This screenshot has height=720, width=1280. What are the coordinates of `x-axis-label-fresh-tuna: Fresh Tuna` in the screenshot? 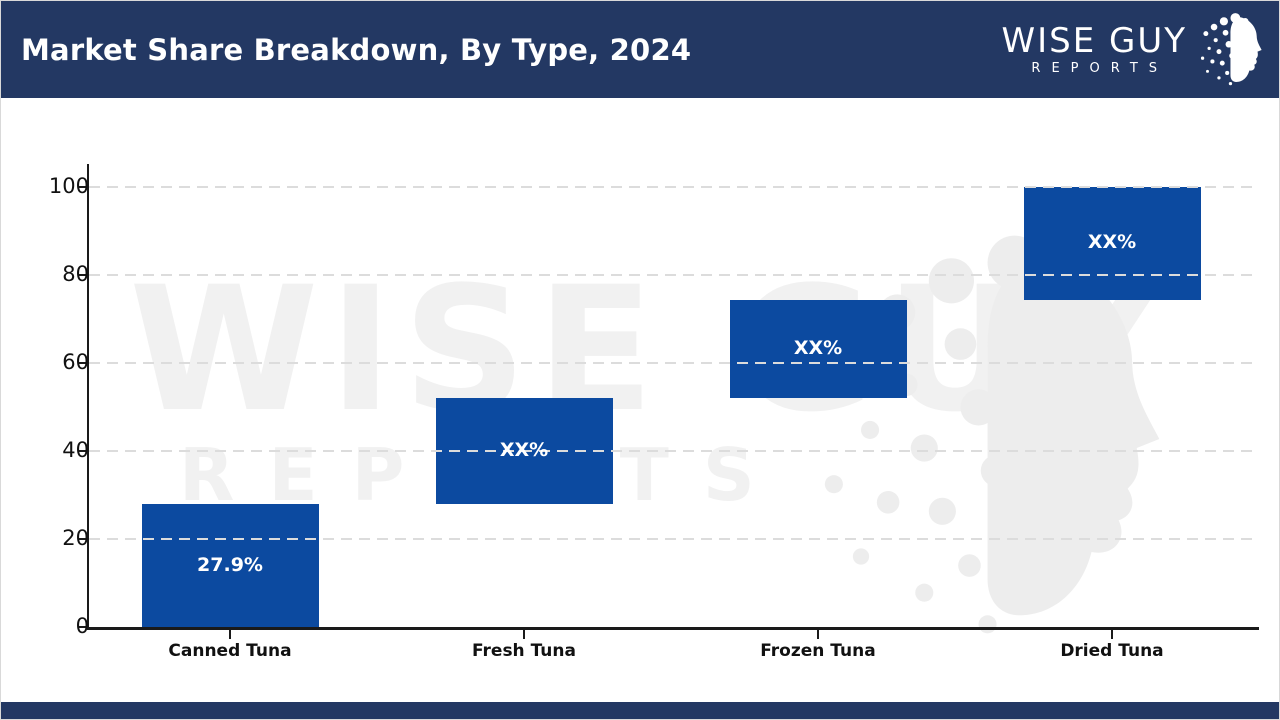 It's located at (524, 651).